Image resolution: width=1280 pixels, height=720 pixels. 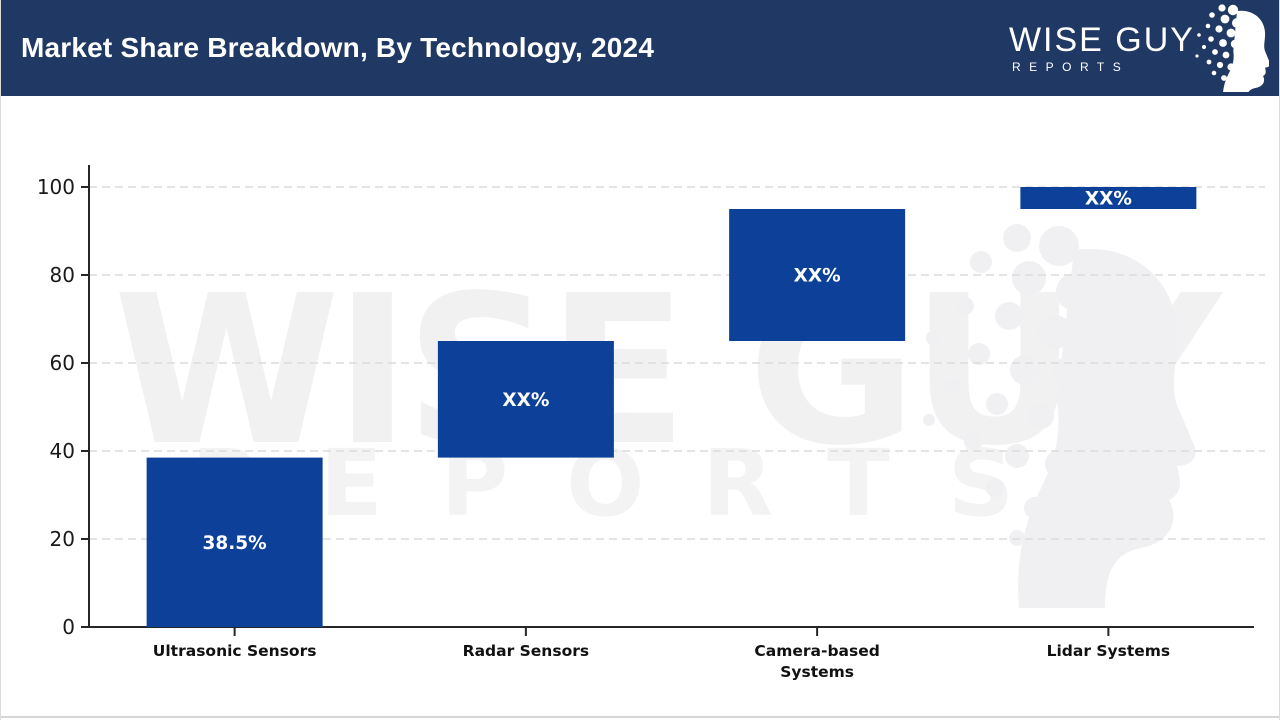 I want to click on x-category-label: Ultrasonic Sensors, so click(x=235, y=651).